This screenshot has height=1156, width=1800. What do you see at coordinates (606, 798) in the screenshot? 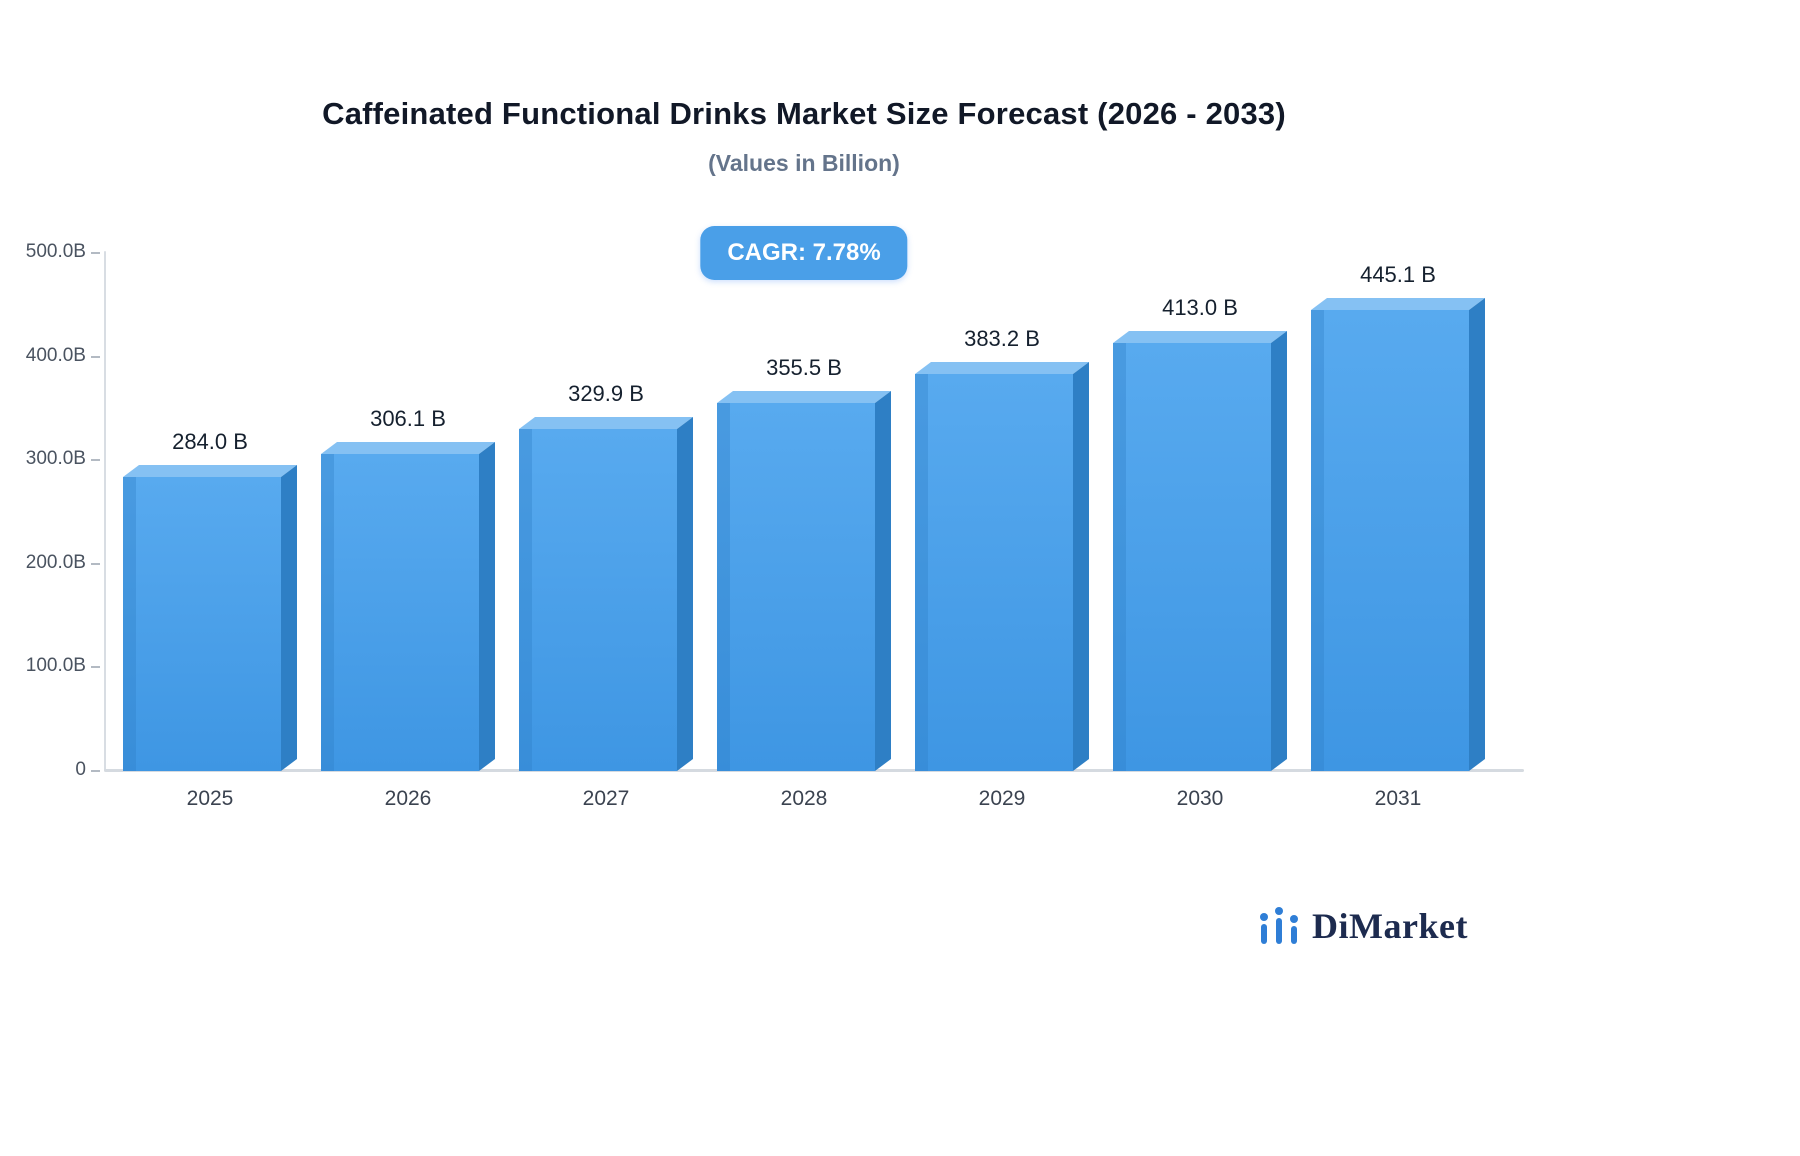
I see `x-axis-label: 2027` at bounding box center [606, 798].